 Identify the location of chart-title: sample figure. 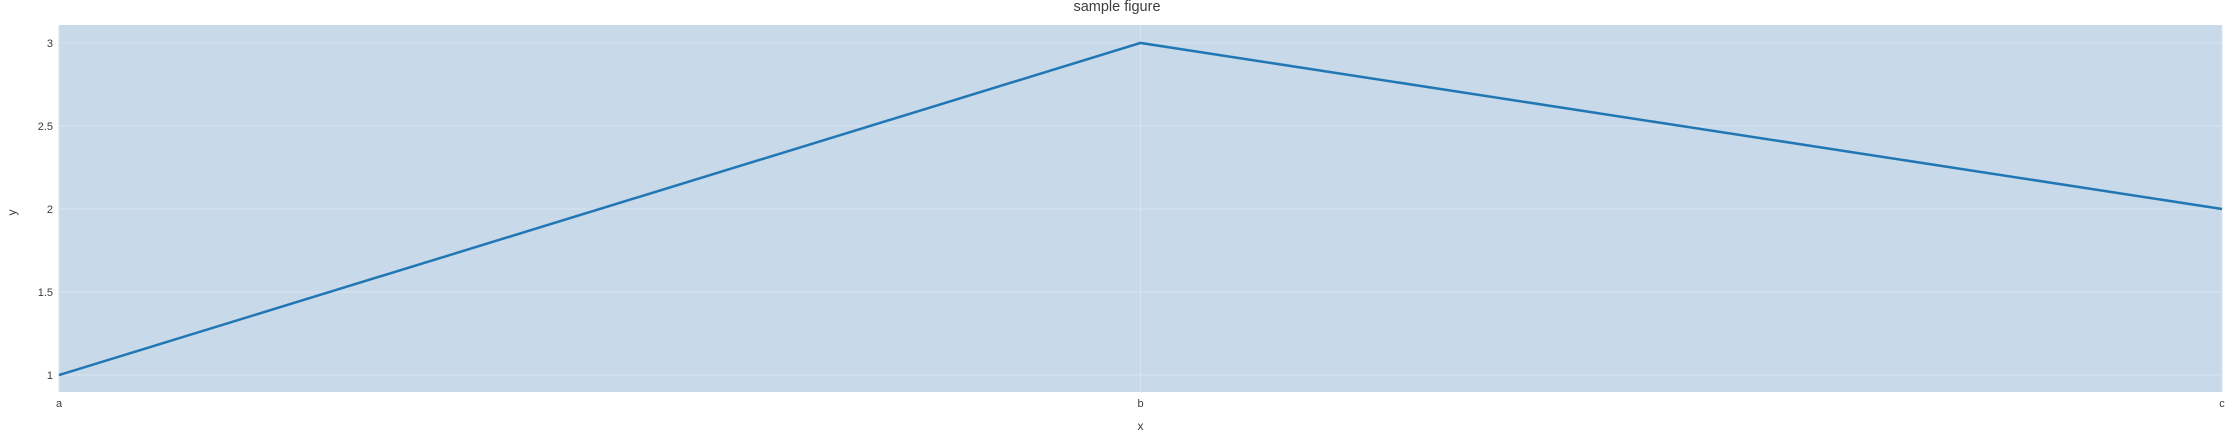
(1117, 7).